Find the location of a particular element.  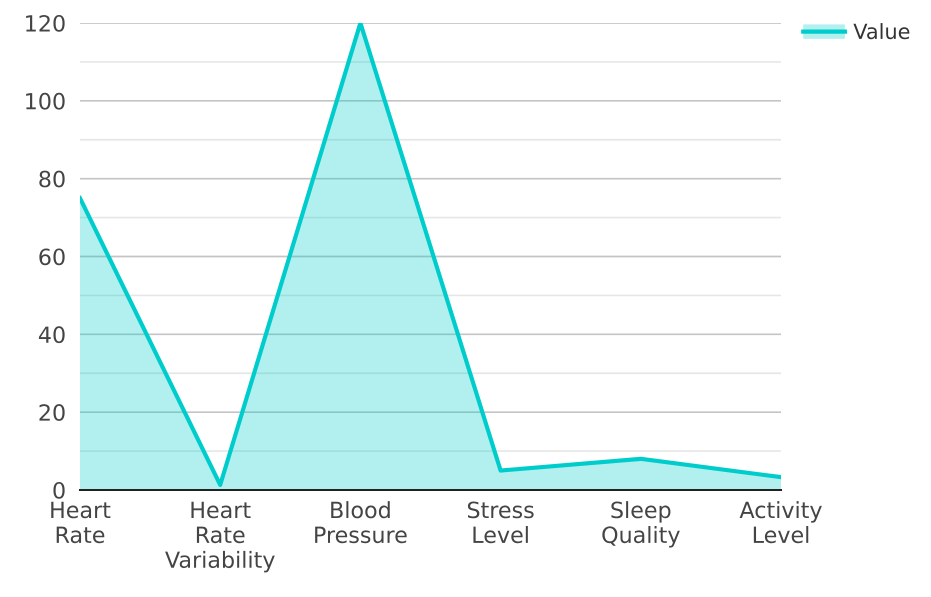

legend-label: Value is located at coordinates (881, 31).